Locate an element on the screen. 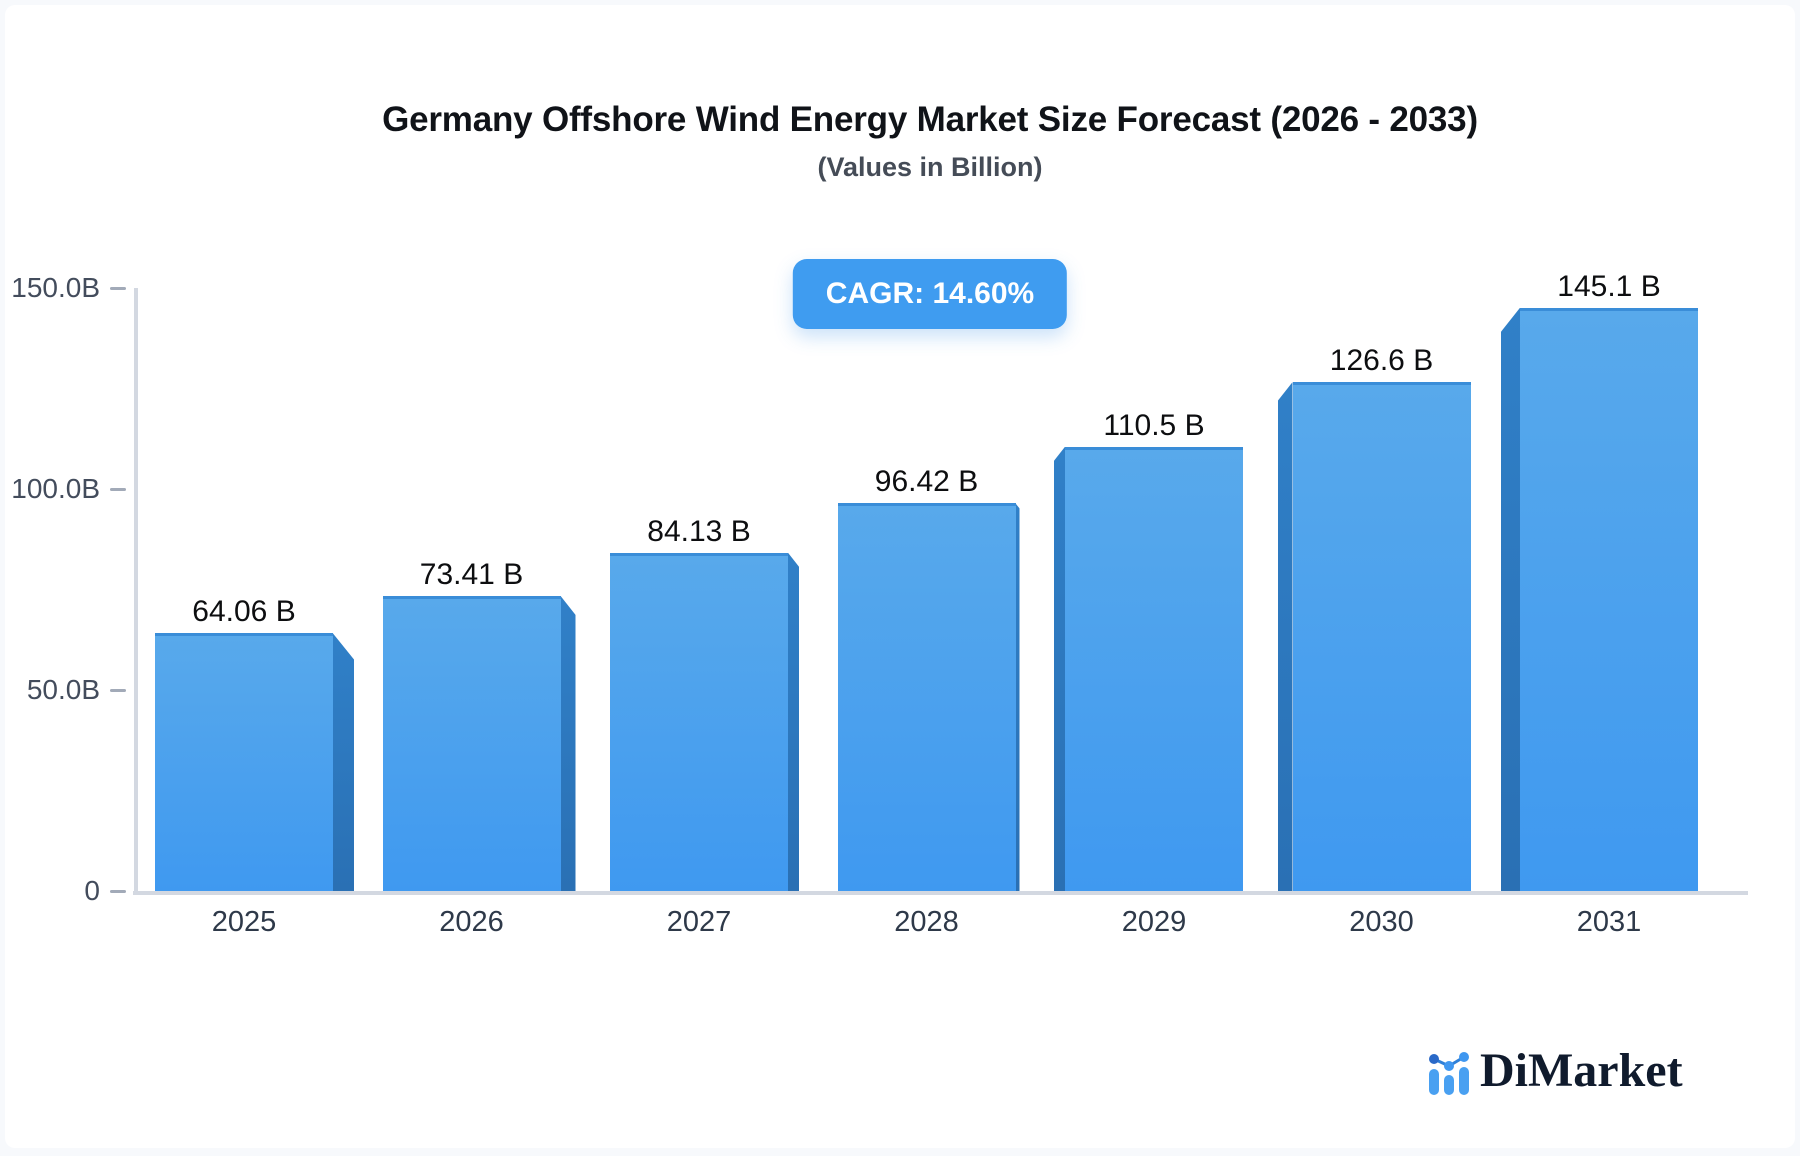 This screenshot has width=1800, height=1156. cagr-badge: CAGR: 14.60% is located at coordinates (930, 294).